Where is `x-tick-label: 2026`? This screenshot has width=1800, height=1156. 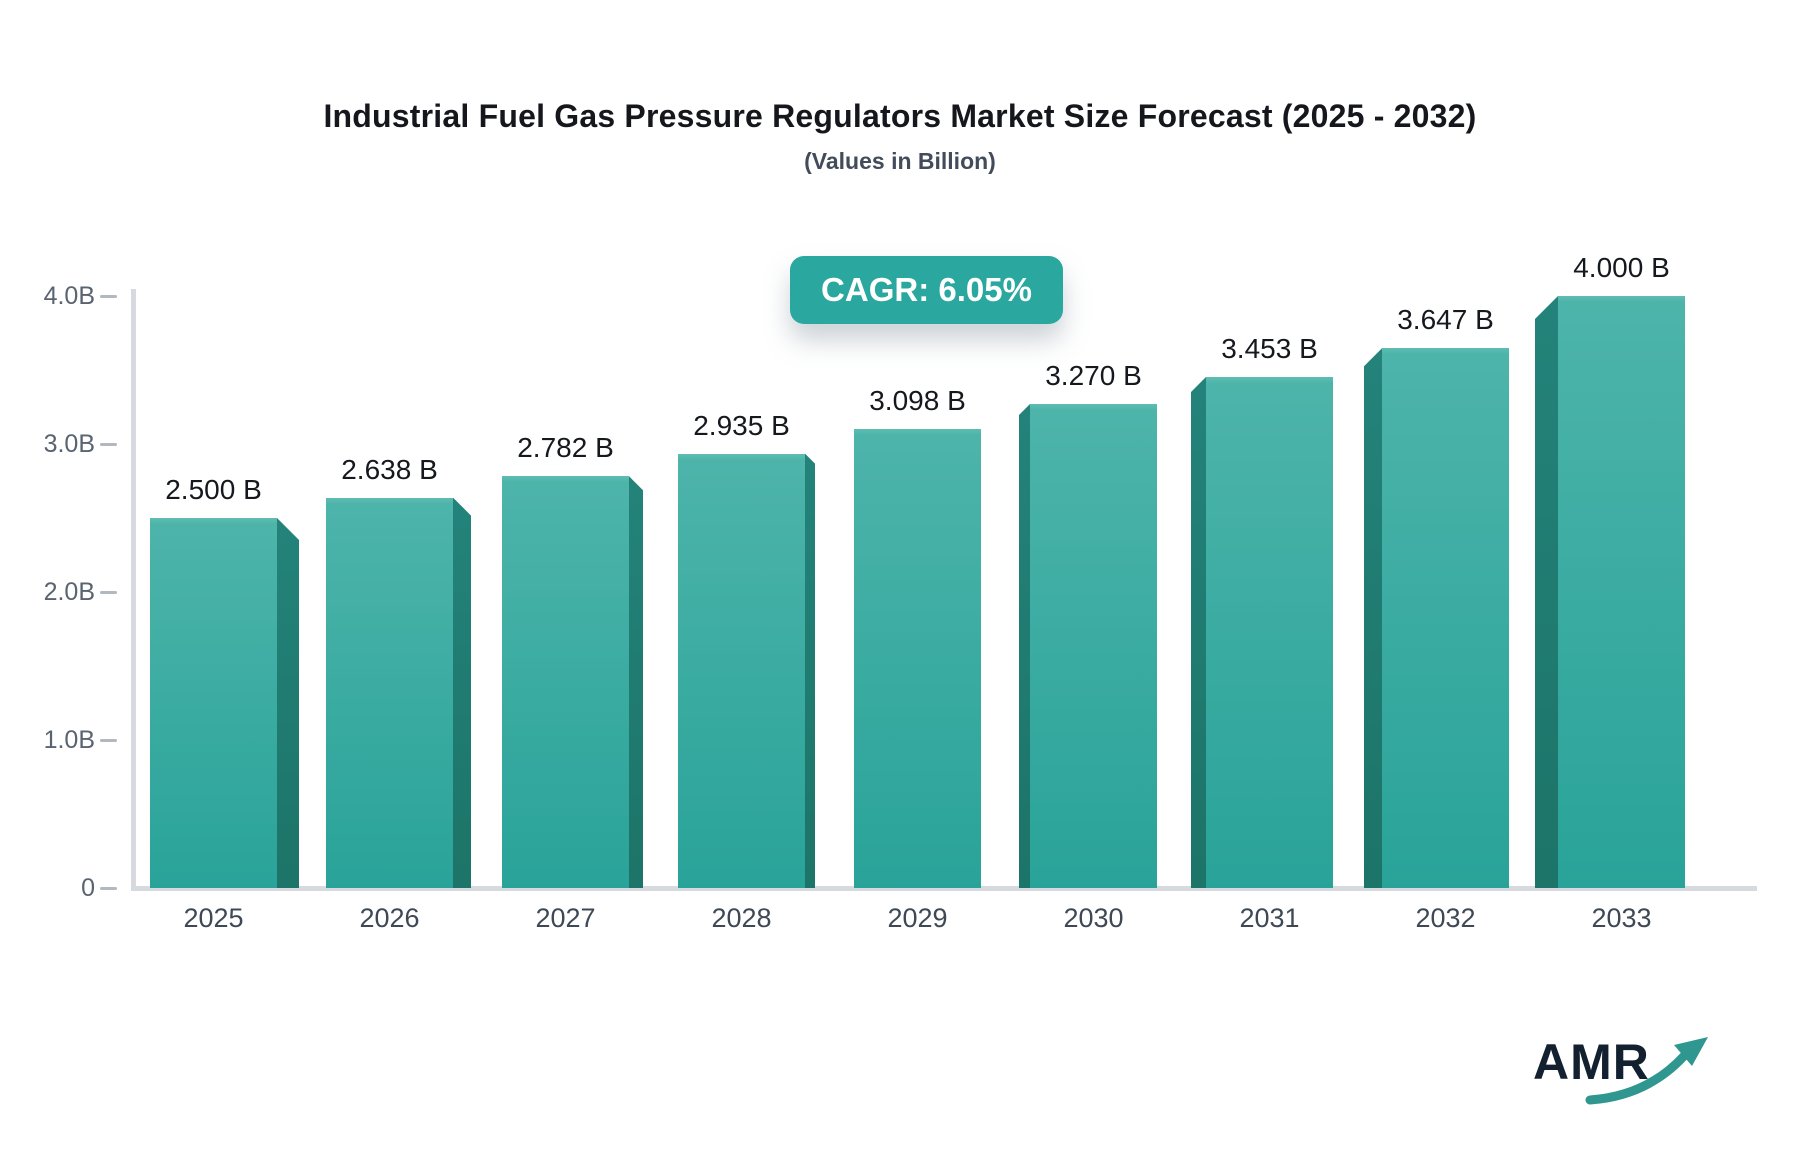
x-tick-label: 2026 is located at coordinates (389, 918).